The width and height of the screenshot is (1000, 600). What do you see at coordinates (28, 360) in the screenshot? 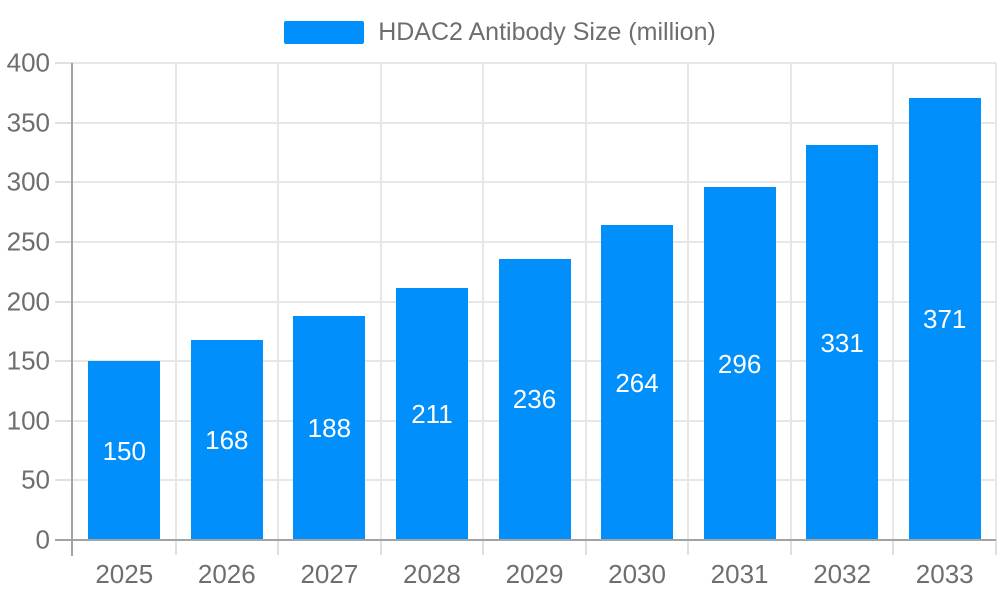
I see `y-axis-label: 150` at bounding box center [28, 360].